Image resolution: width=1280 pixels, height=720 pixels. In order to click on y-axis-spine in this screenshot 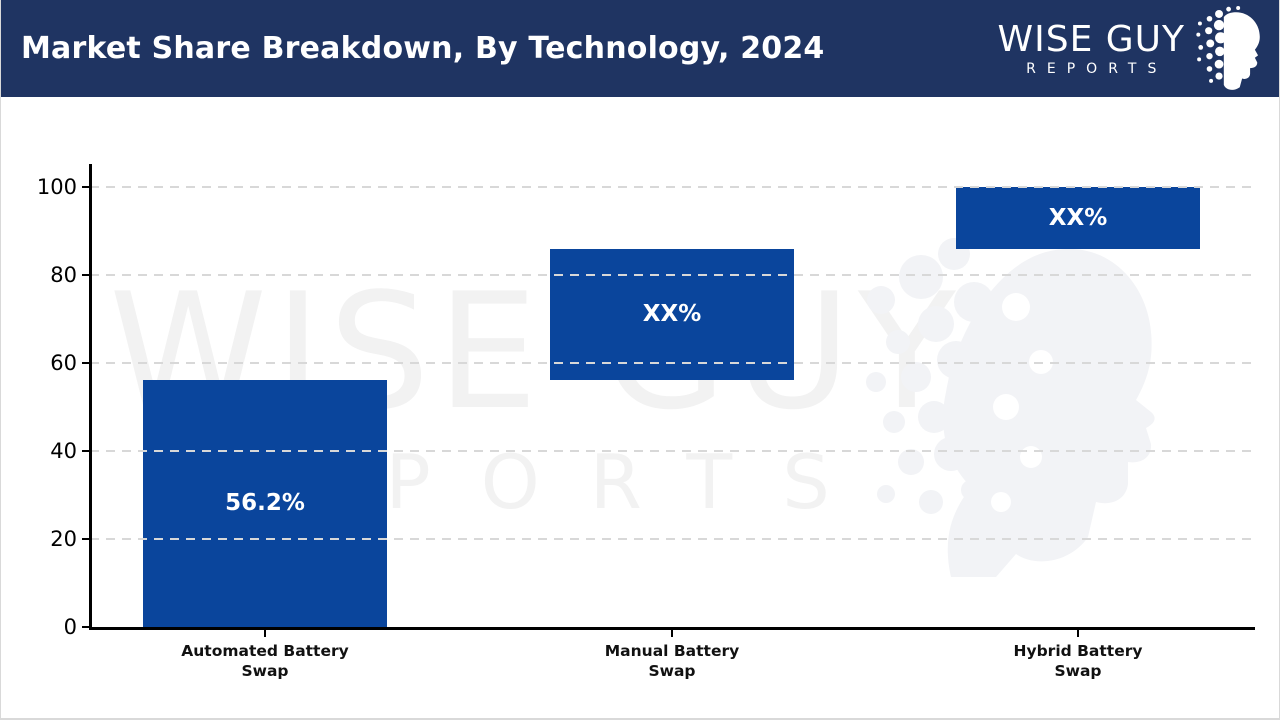, I will do `click(90, 397)`.